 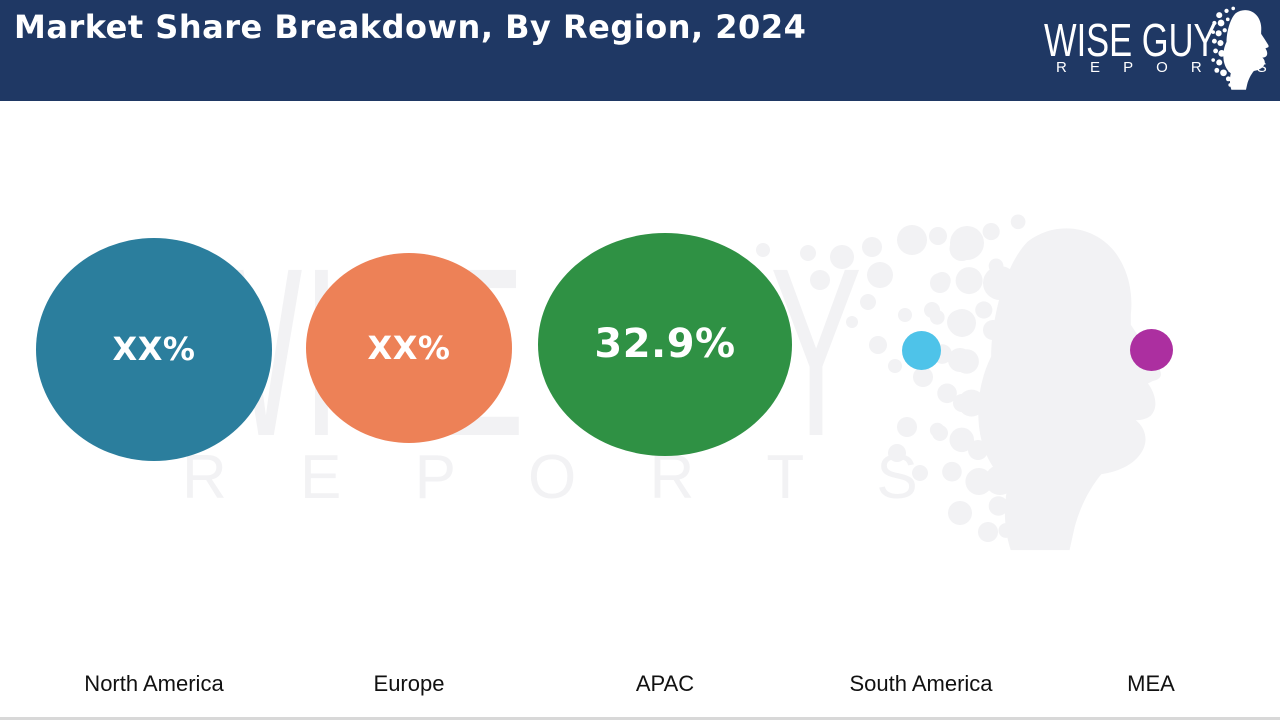 I want to click on bubble-europe: XX%, so click(x=409, y=348).